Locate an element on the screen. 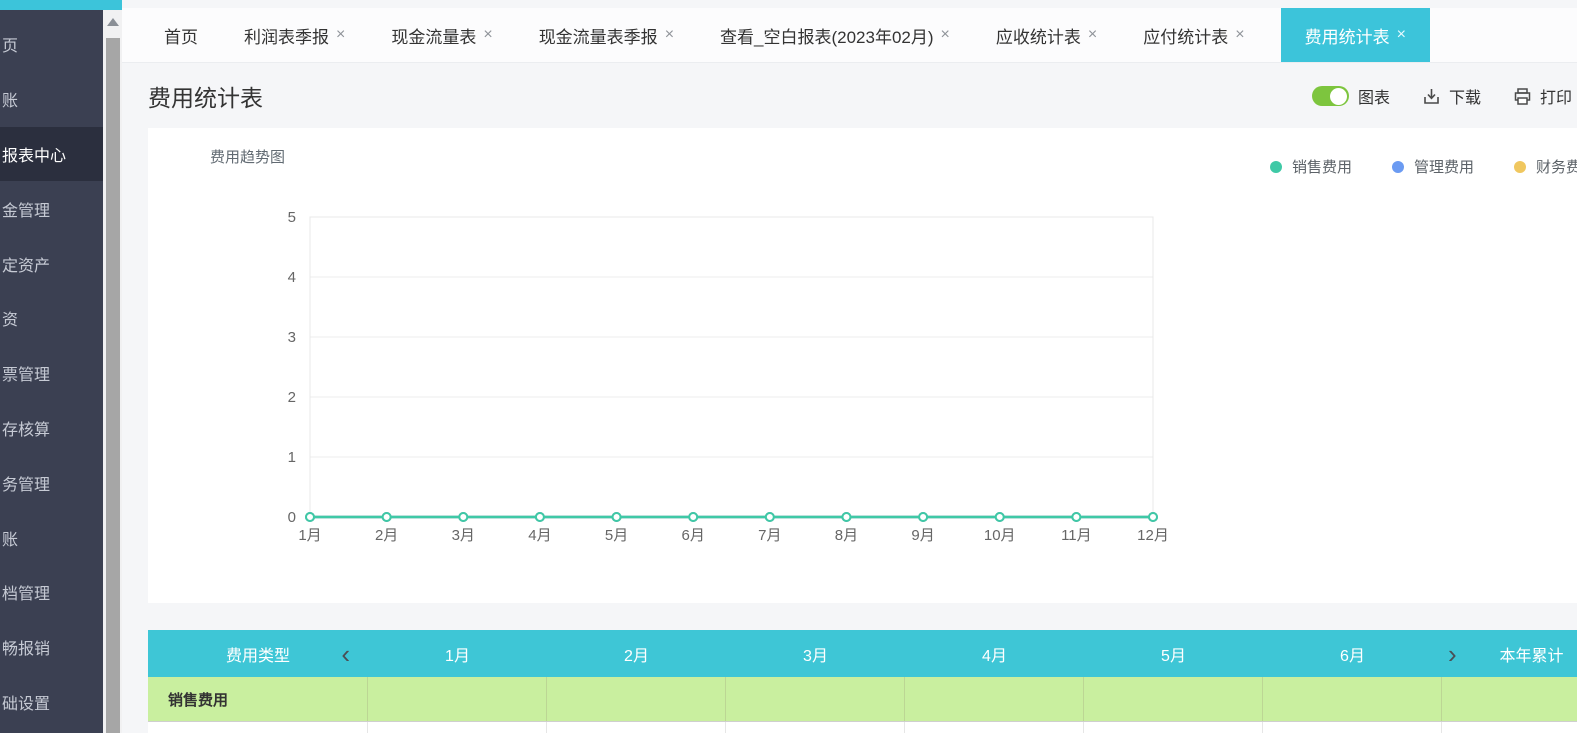  svg-text: 9月 is located at coordinates (922, 535).